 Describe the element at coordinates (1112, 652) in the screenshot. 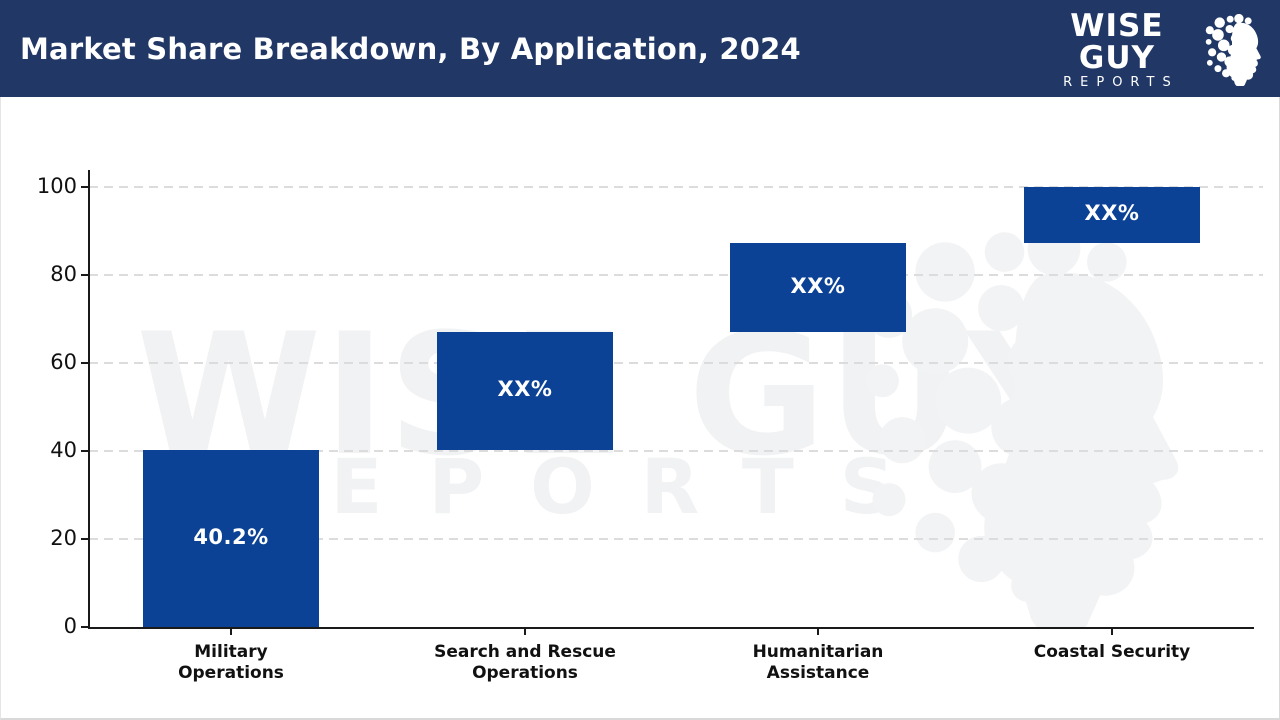

I see `category-label: Coastal Security` at that location.